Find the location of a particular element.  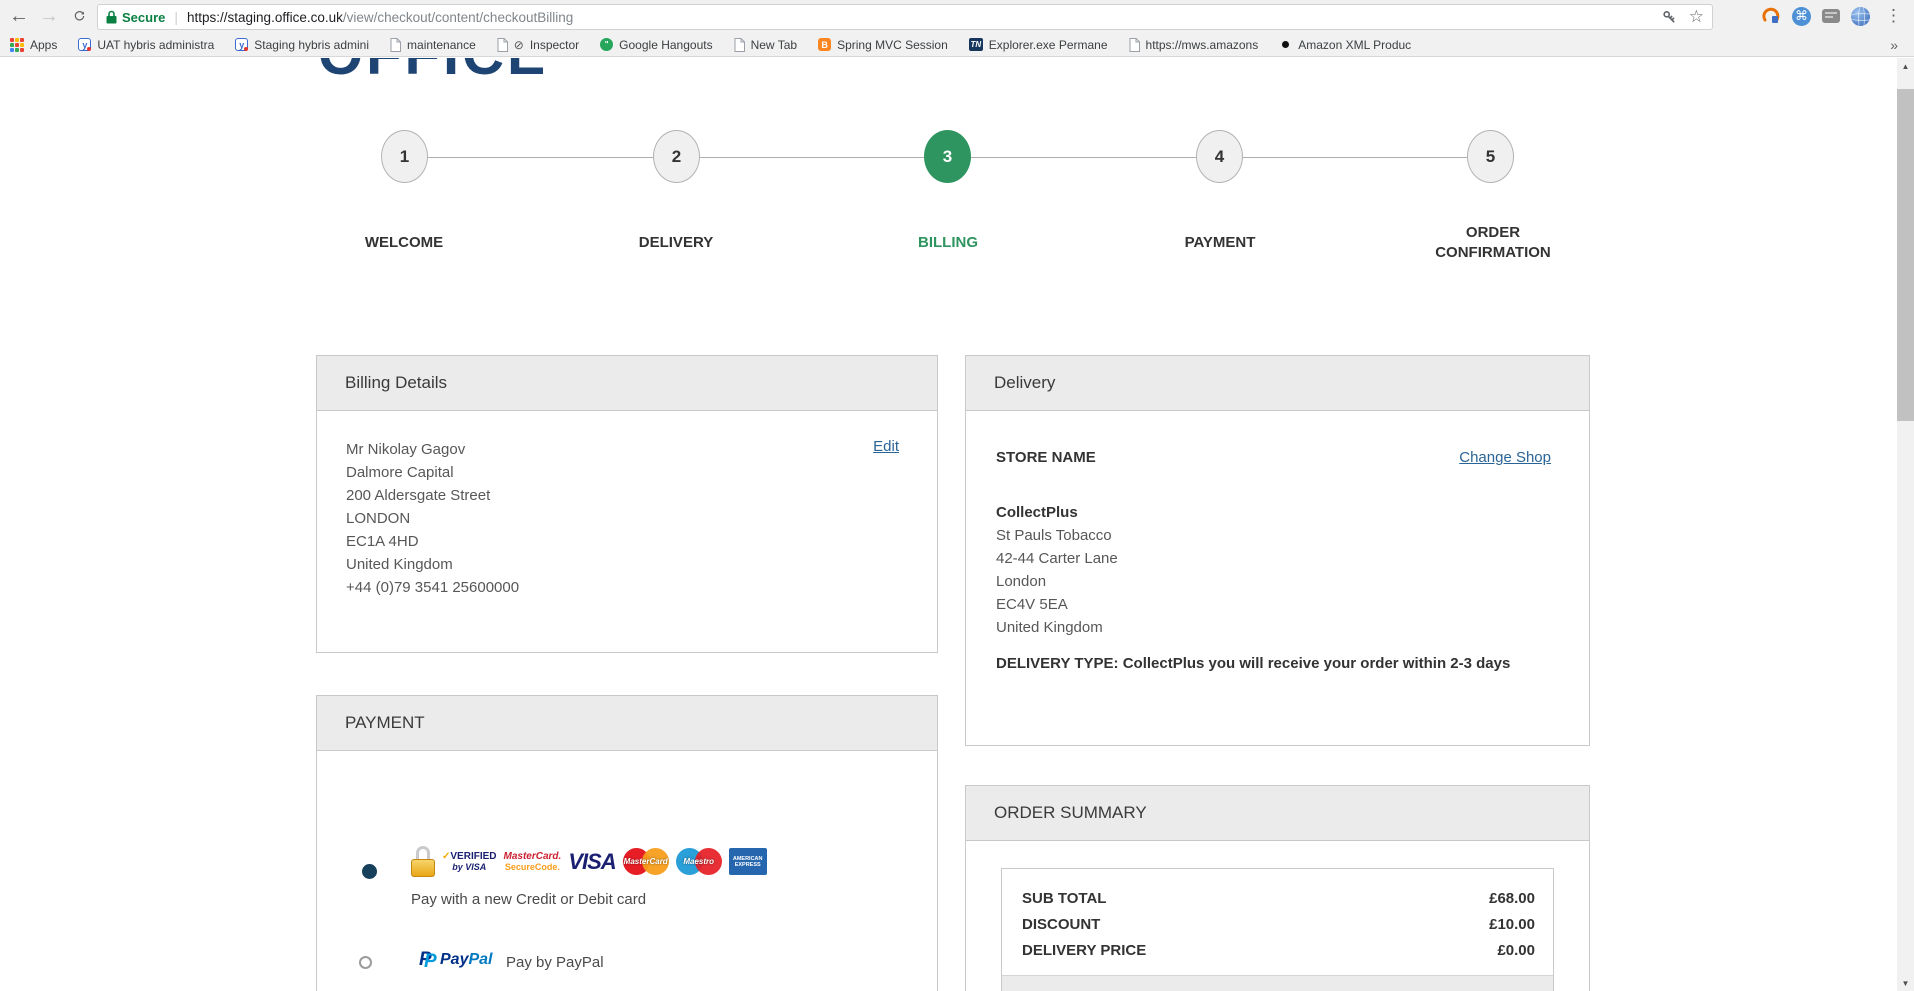

step-circle-welcome: 1 is located at coordinates (404, 156).